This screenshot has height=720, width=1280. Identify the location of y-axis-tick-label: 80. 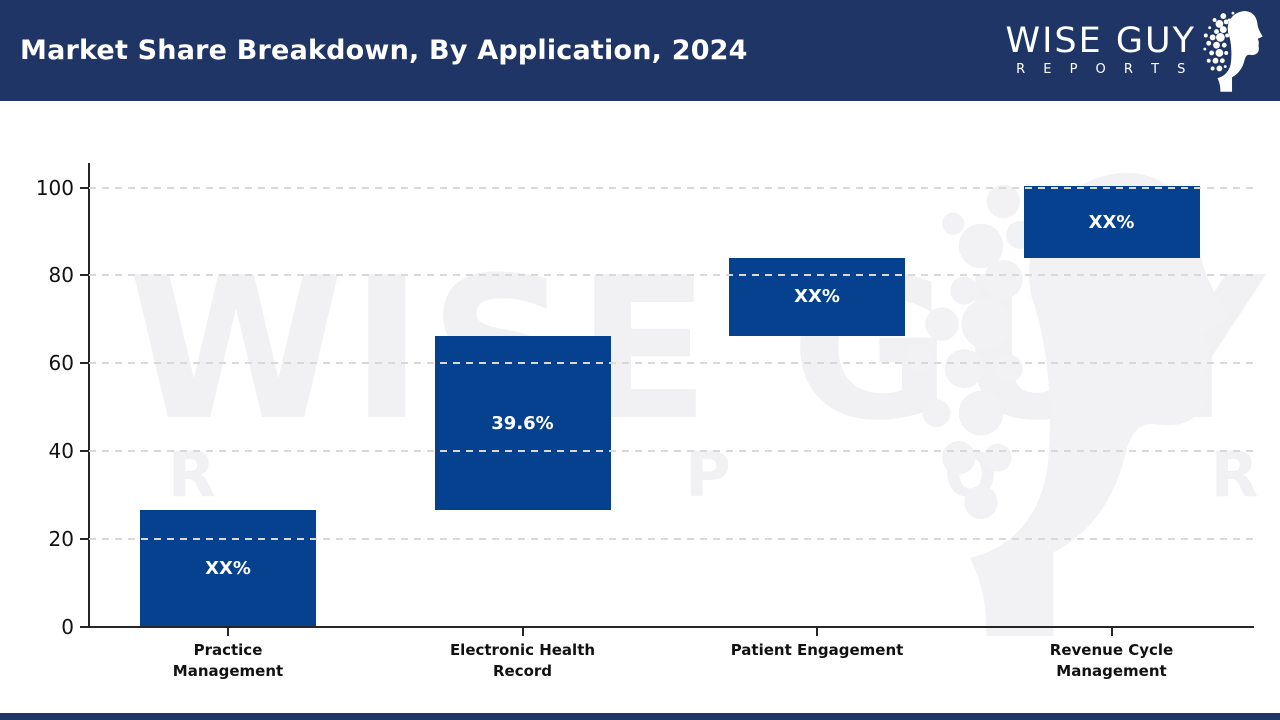
(61, 275).